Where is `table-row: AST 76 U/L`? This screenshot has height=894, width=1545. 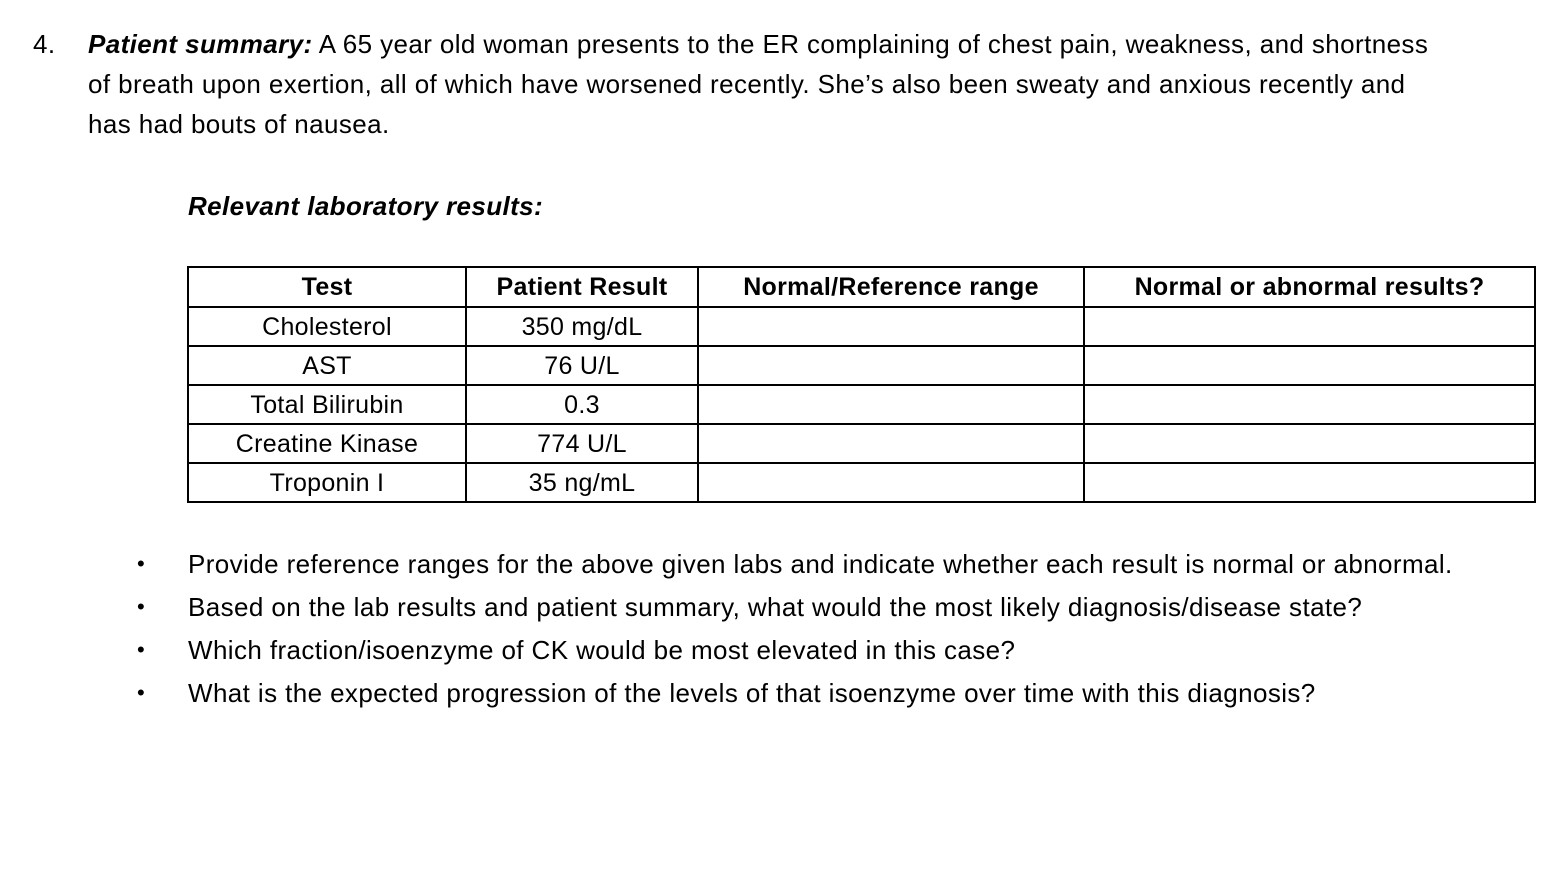 table-row: AST 76 U/L is located at coordinates (861, 365).